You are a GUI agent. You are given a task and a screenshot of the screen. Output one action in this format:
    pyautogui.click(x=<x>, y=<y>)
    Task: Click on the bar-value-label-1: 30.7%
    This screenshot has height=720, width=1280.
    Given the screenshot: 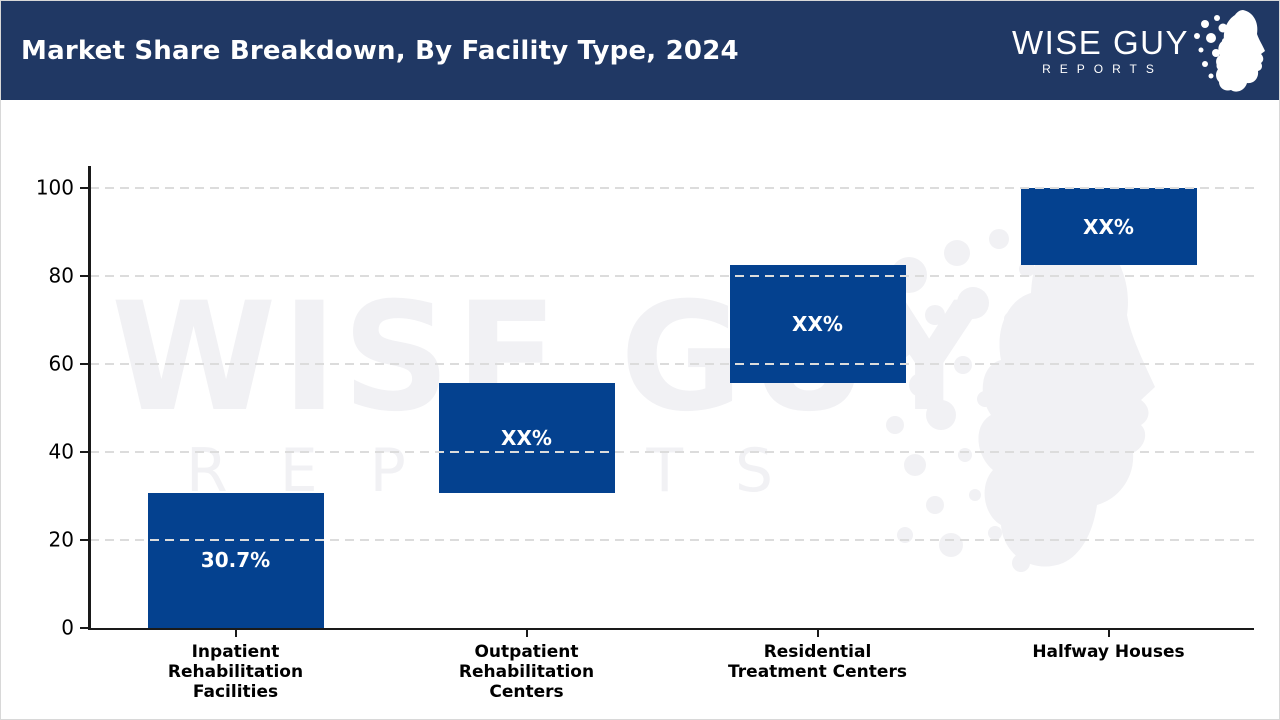 What is the action you would take?
    pyautogui.click(x=235, y=560)
    